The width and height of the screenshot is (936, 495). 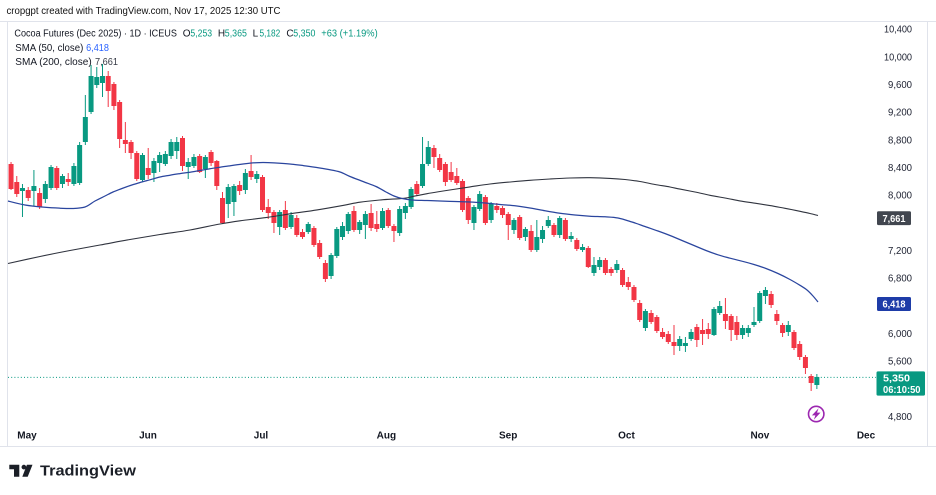 I want to click on svg-text: +63 (+1.19%), so click(x=349, y=34).